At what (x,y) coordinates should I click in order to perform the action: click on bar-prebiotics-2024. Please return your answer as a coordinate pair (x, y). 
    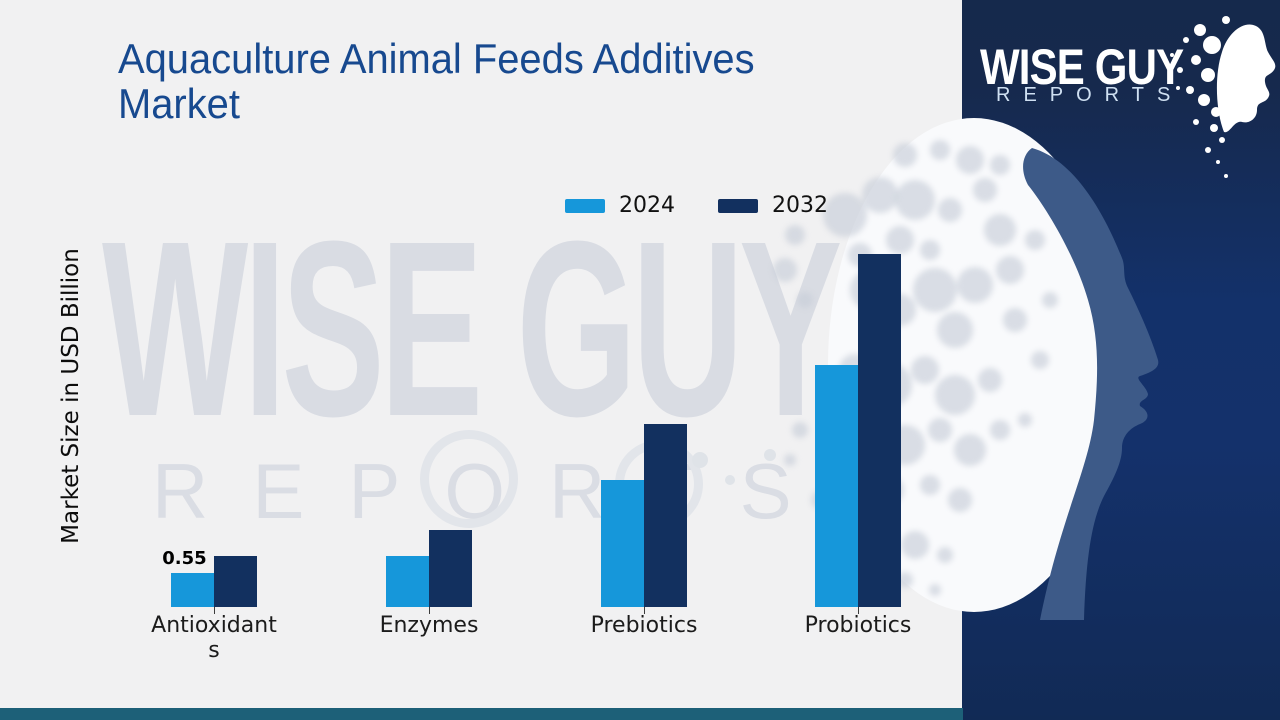
    Looking at the image, I should click on (622, 543).